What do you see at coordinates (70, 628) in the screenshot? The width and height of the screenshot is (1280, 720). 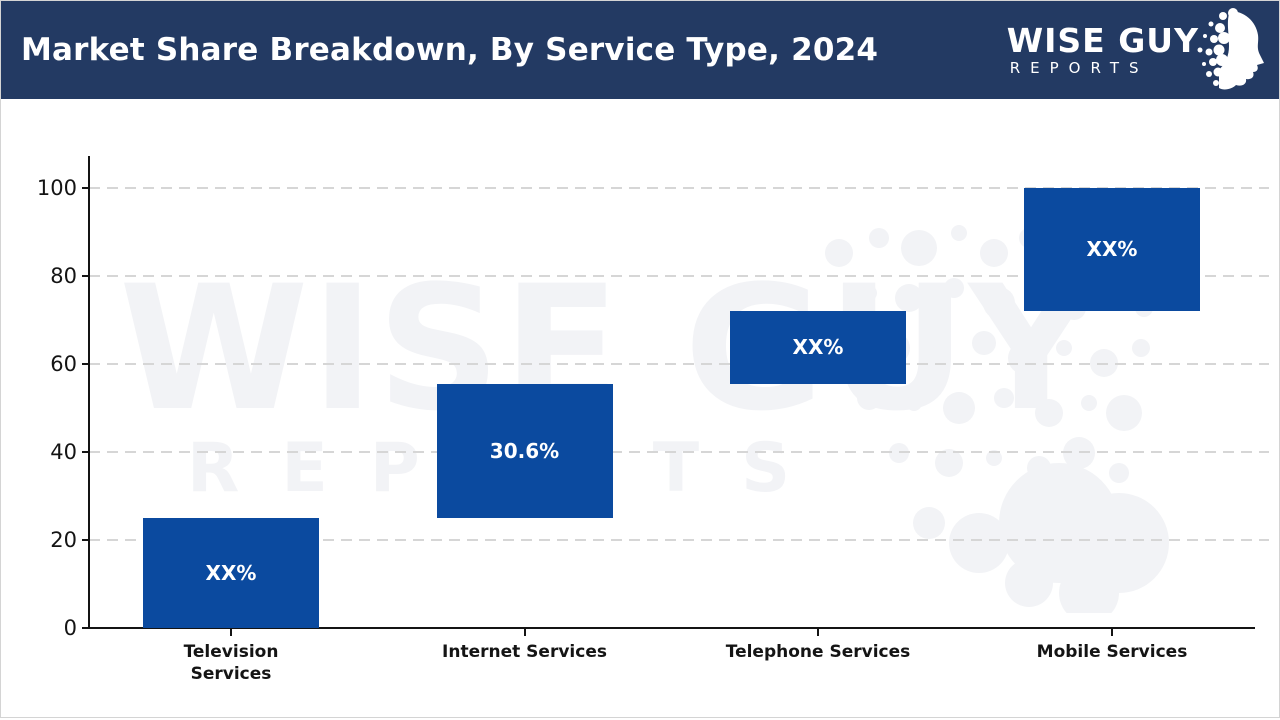 I see `y-tick-label: 0` at bounding box center [70, 628].